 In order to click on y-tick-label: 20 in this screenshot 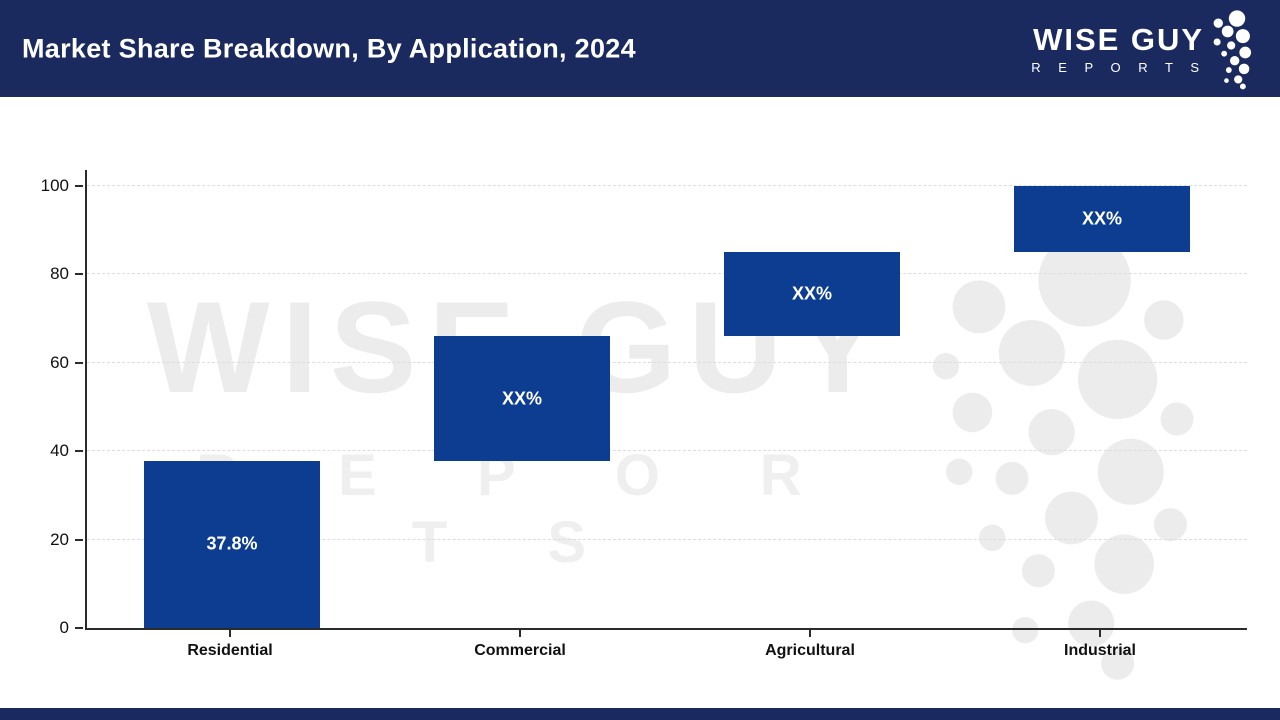, I will do `click(59, 539)`.